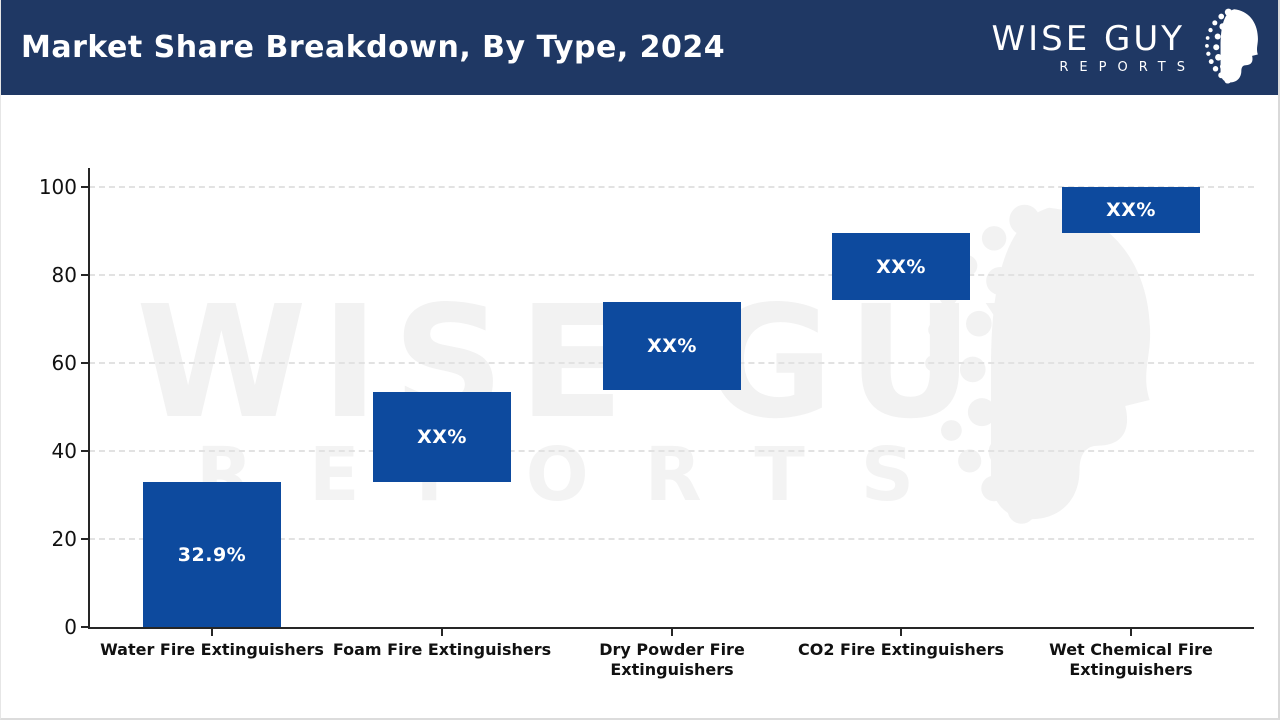  What do you see at coordinates (1127, 67) in the screenshot?
I see `logo-reports-text: REPORTS` at bounding box center [1127, 67].